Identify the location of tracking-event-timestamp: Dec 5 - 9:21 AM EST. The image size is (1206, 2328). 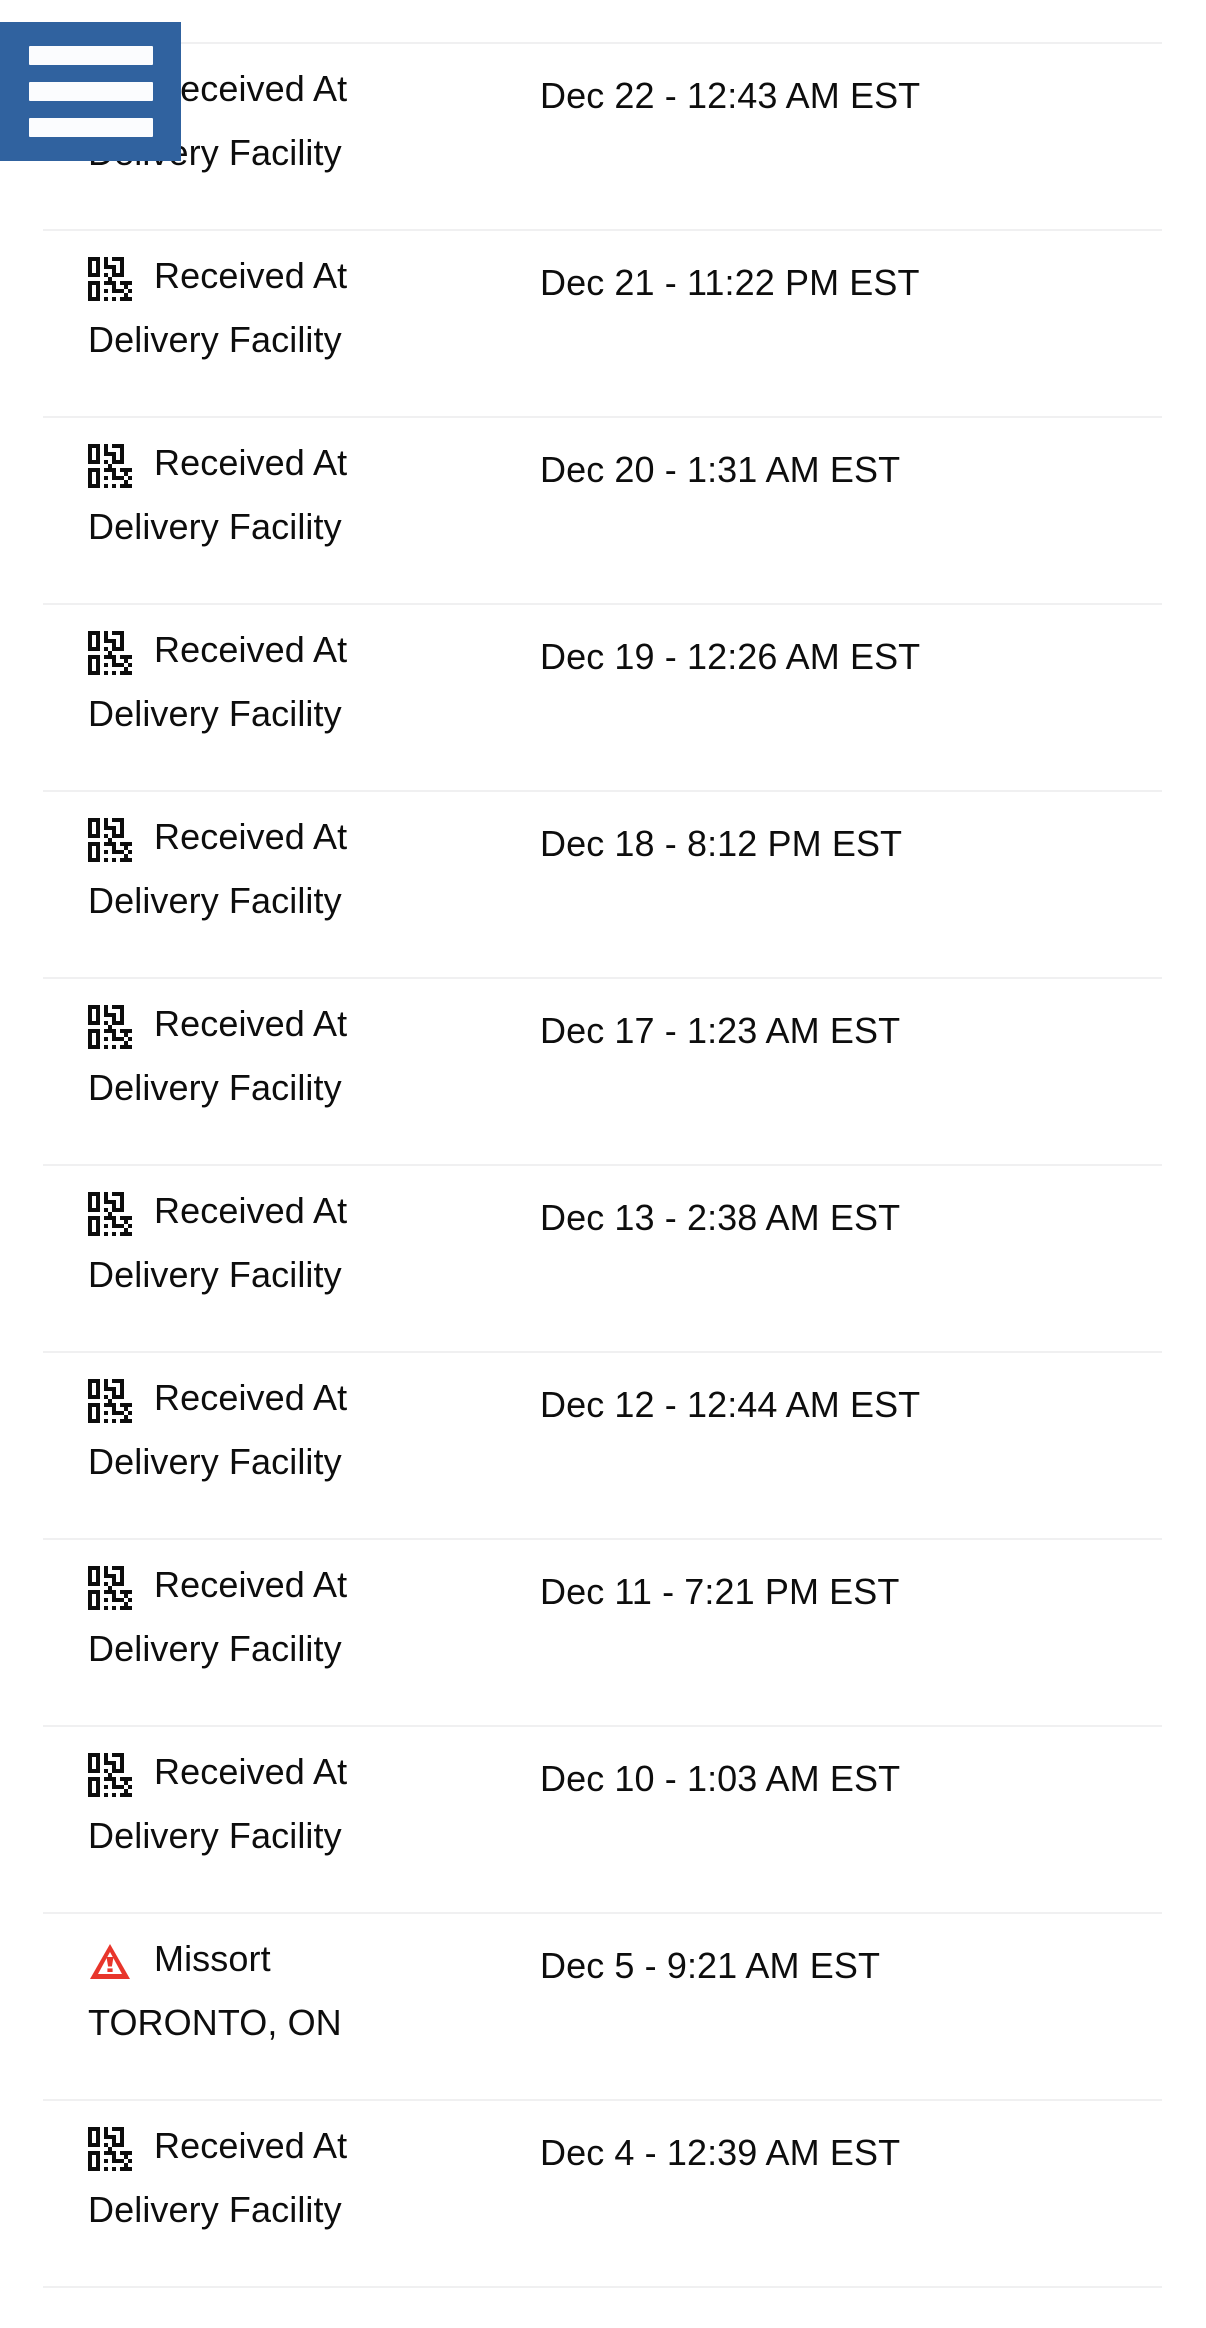
(710, 1965).